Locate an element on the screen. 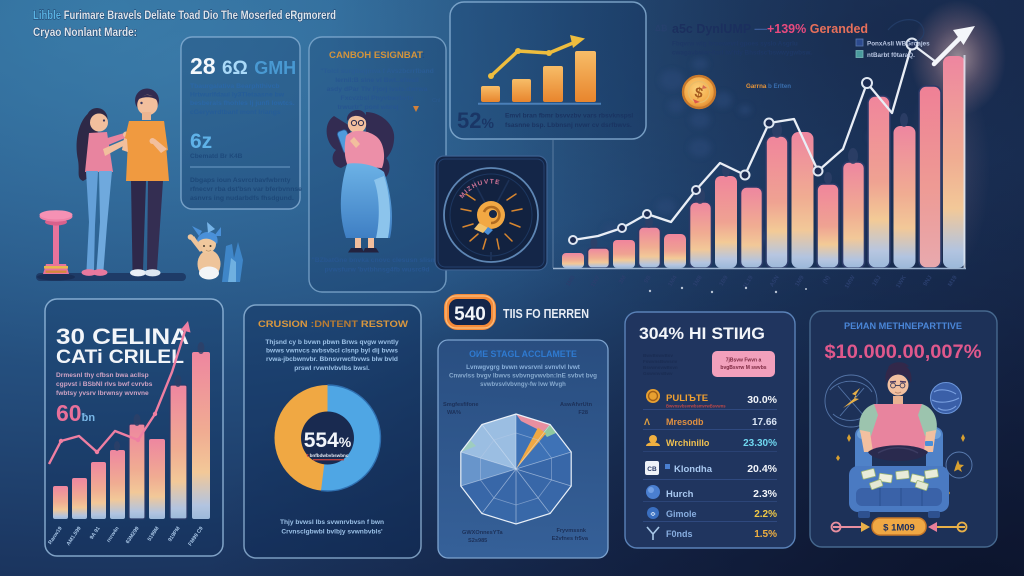  svg-text:Fbqvrw wlg broewevrl gpoes sys: Fbqvrw wlg broewevrl gpoes syslo Asgrlu is located at coordinates (735, 44).